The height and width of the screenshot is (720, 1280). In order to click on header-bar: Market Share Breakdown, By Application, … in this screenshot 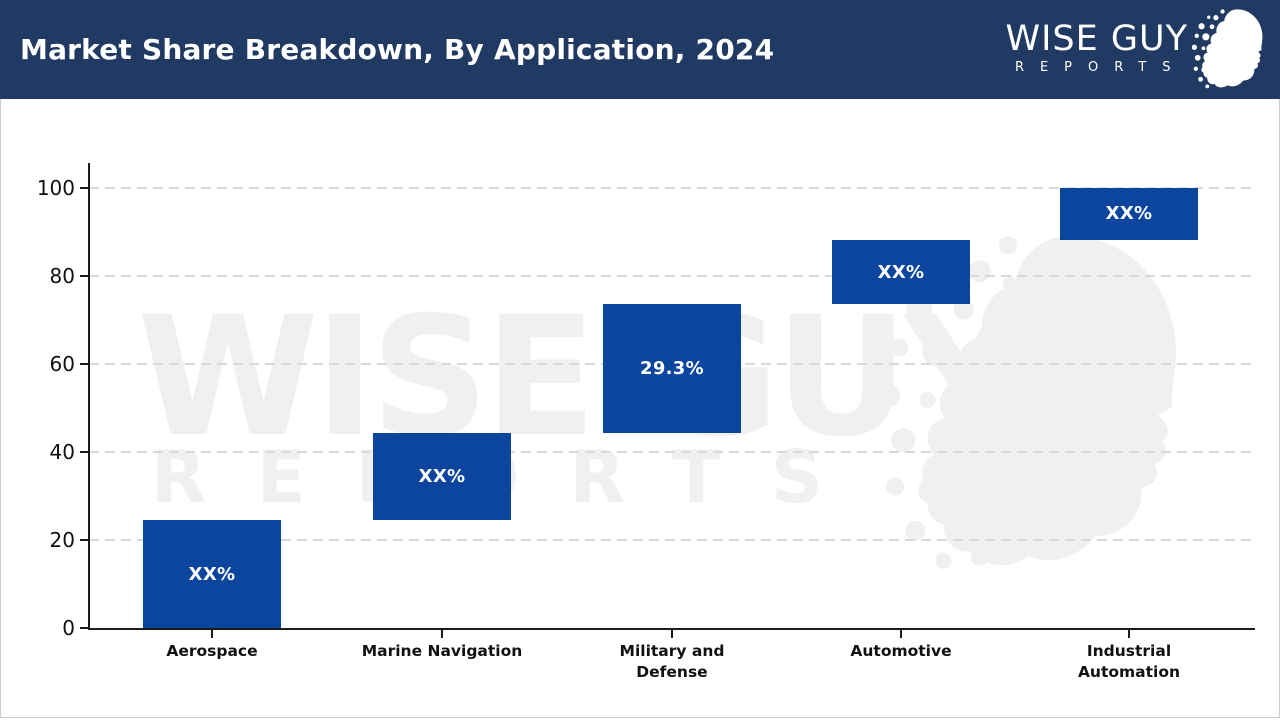, I will do `click(640, 49)`.